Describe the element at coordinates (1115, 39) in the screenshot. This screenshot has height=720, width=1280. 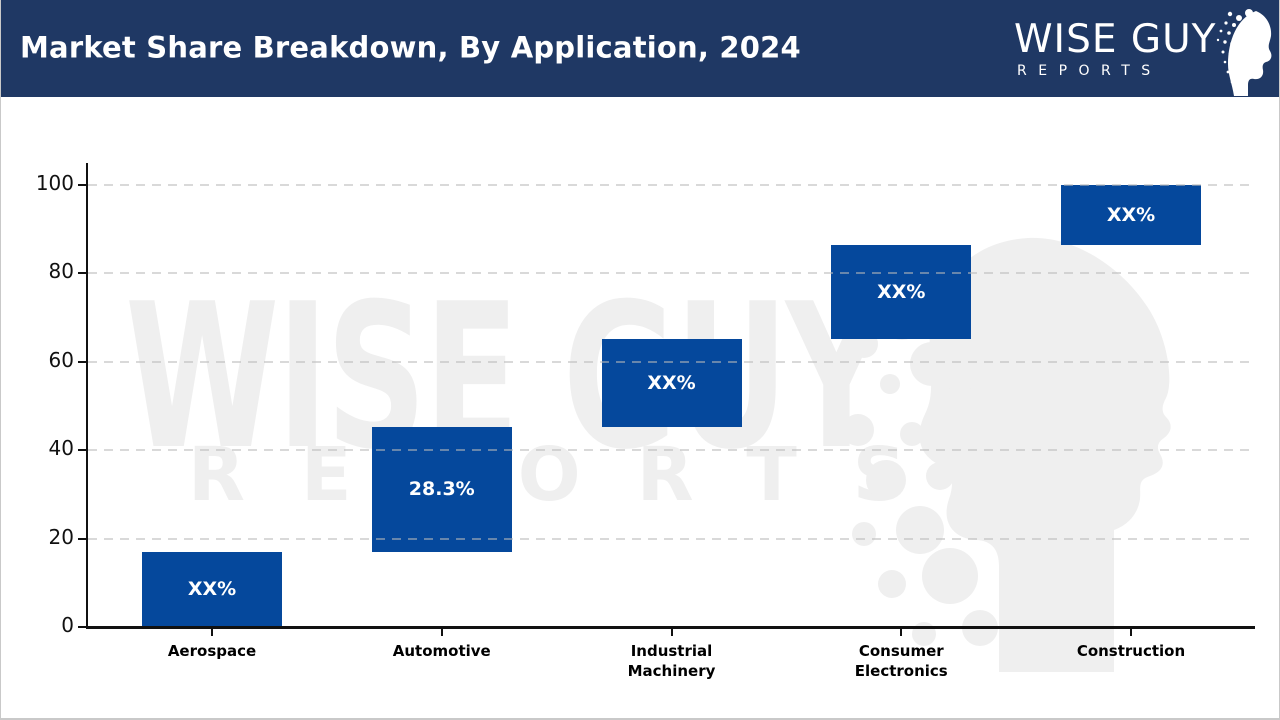
I see `logo-line-wise-guy: WISE GUY` at that location.